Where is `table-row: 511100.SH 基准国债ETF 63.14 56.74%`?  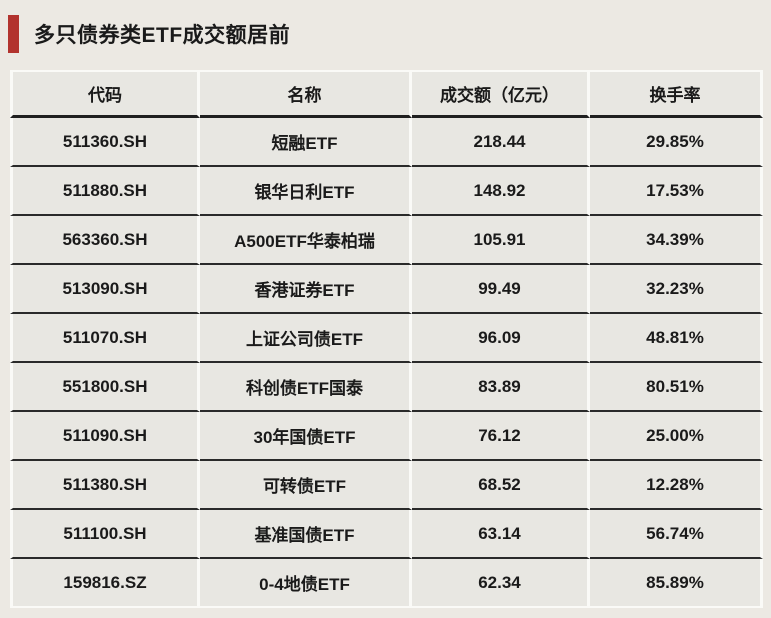 table-row: 511100.SH 基准国债ETF 63.14 56.74% is located at coordinates (386, 534).